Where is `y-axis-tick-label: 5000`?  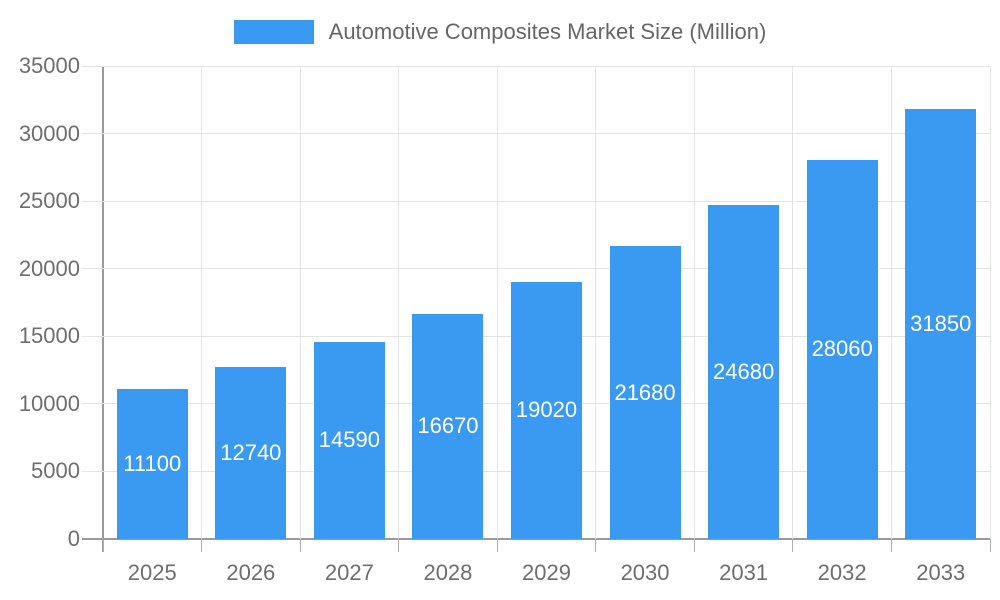 y-axis-tick-label: 5000 is located at coordinates (55, 471).